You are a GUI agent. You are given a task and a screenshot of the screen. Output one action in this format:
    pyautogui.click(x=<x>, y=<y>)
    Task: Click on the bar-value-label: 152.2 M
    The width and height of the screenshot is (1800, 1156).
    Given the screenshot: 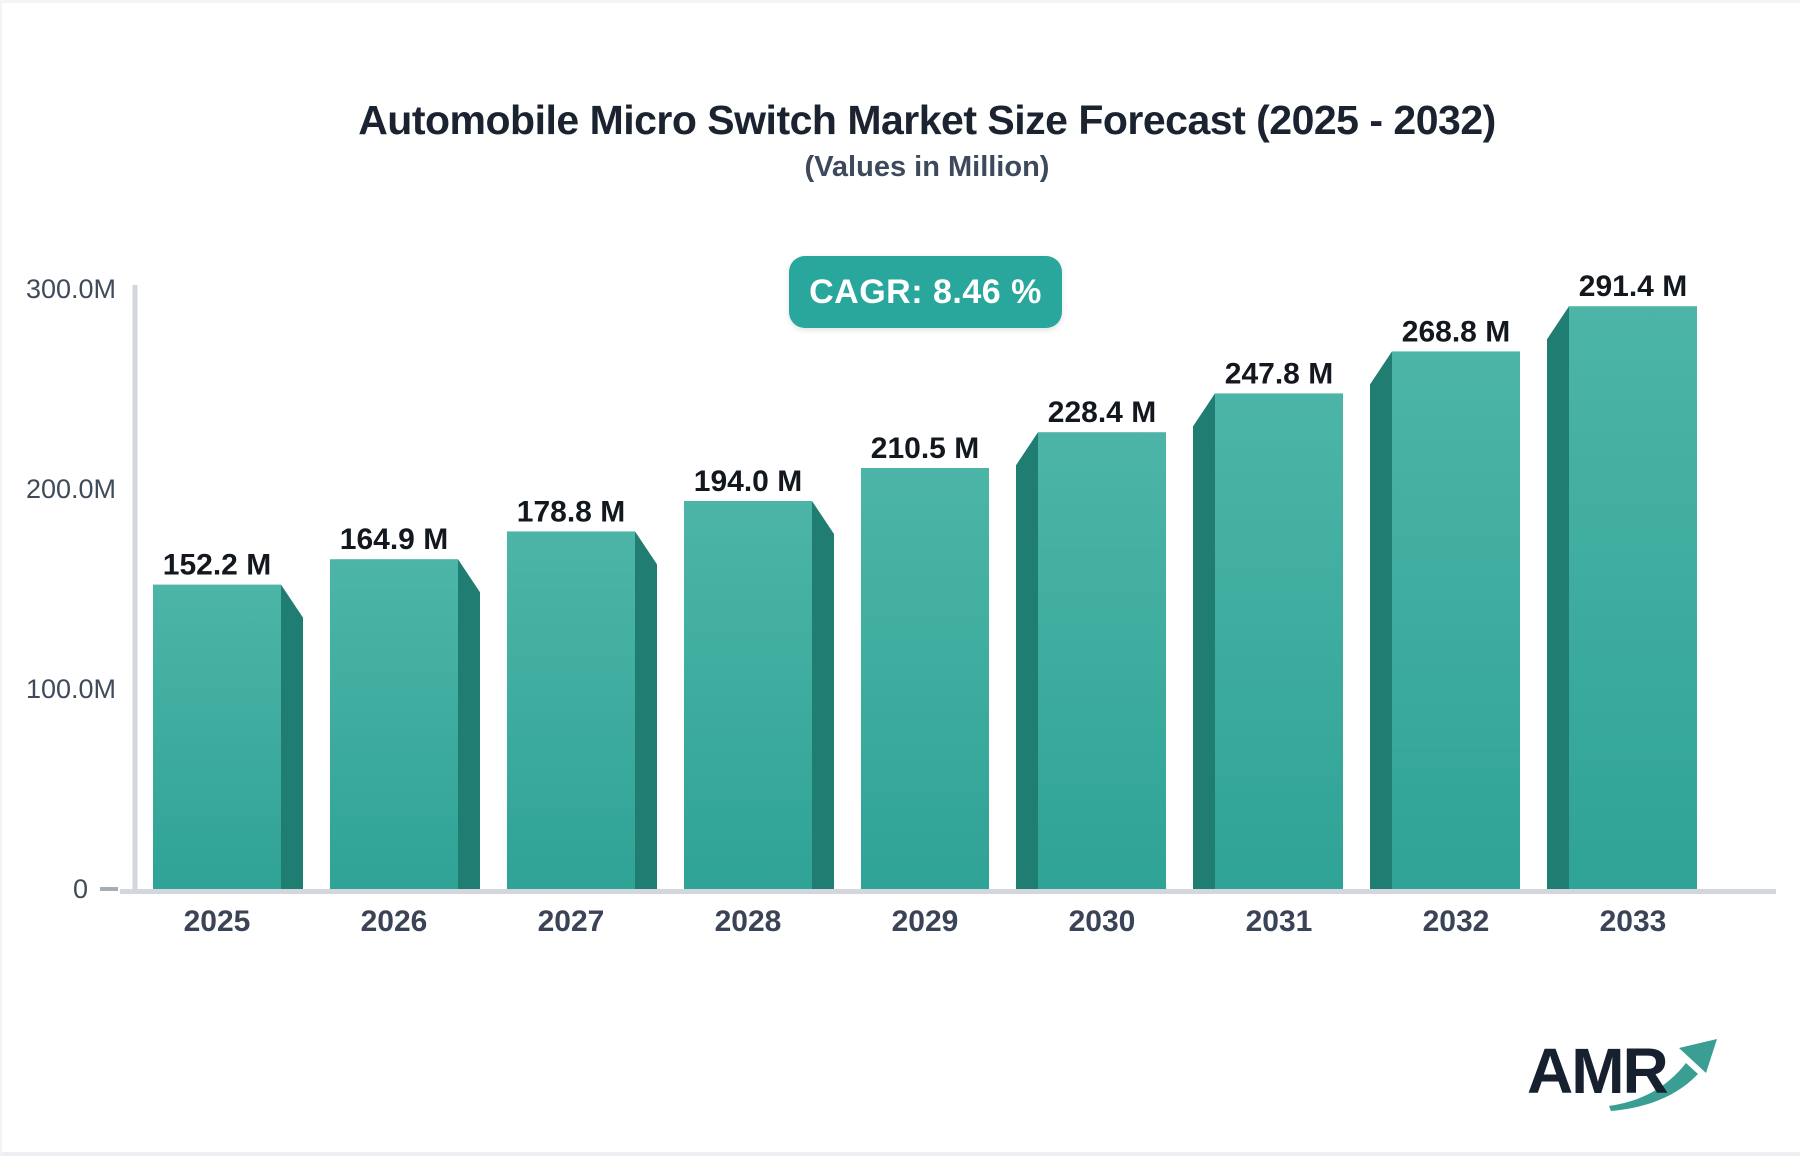 What is the action you would take?
    pyautogui.click(x=217, y=565)
    